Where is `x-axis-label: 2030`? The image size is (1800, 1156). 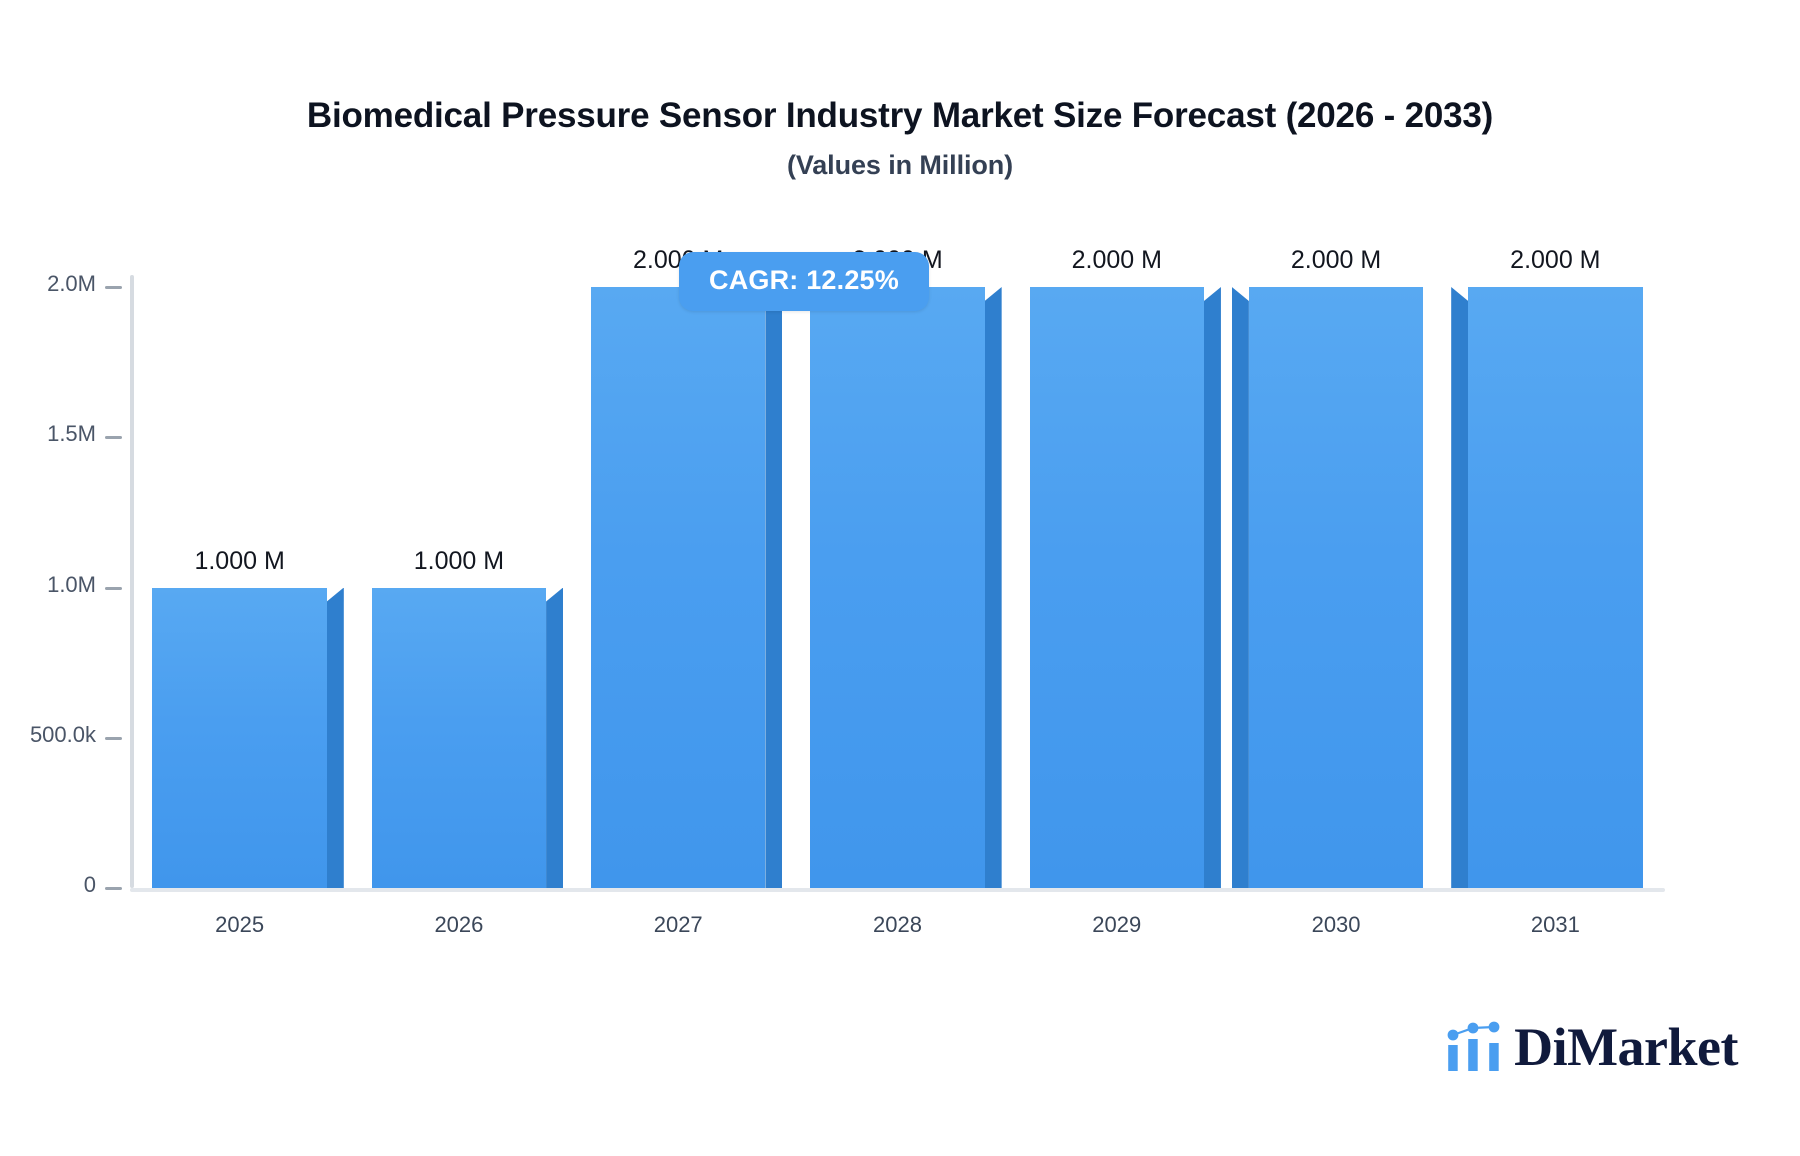 x-axis-label: 2030 is located at coordinates (1336, 924).